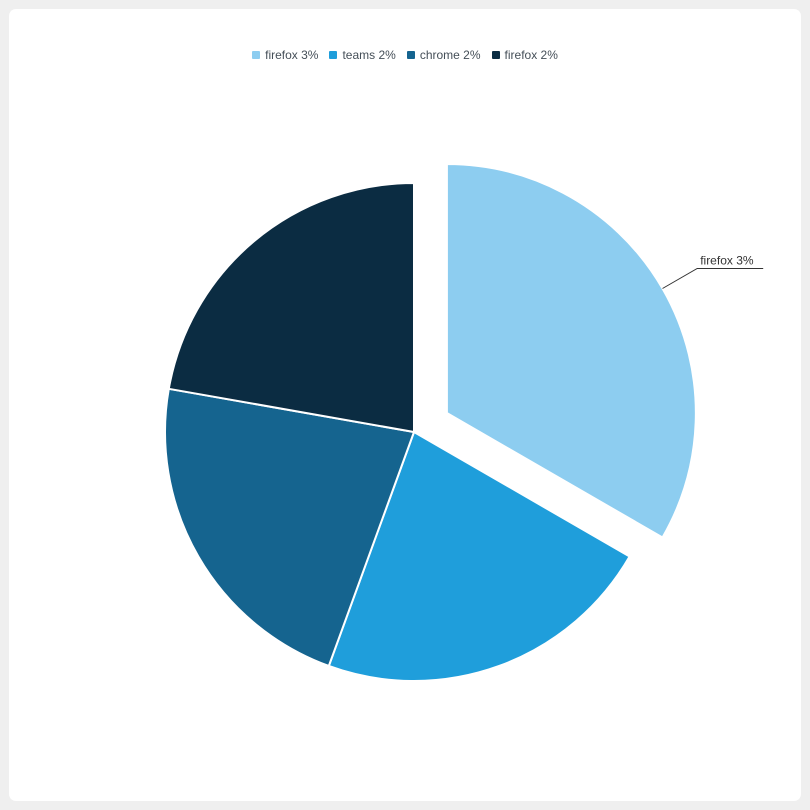 This screenshot has width=810, height=810. What do you see at coordinates (495, 55) in the screenshot?
I see `legend-marker-firefox-2-icon` at bounding box center [495, 55].